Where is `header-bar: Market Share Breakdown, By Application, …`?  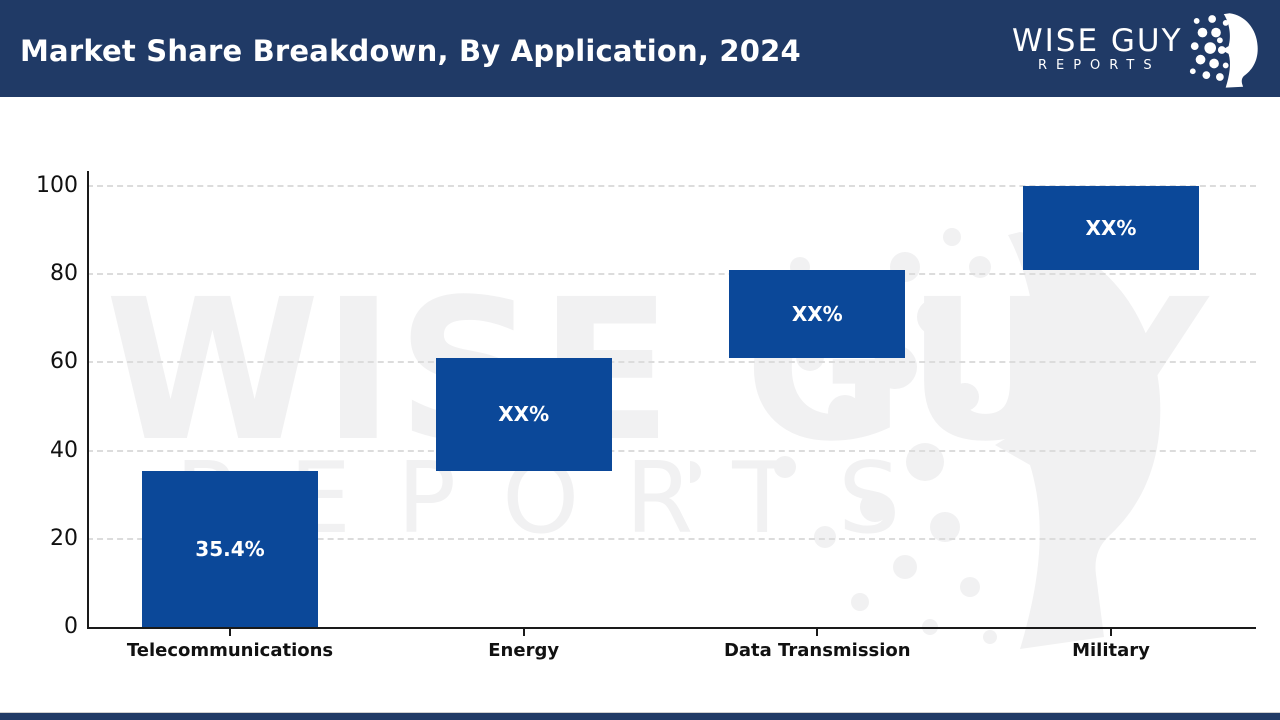
header-bar: Market Share Breakdown, By Application, … is located at coordinates (640, 48).